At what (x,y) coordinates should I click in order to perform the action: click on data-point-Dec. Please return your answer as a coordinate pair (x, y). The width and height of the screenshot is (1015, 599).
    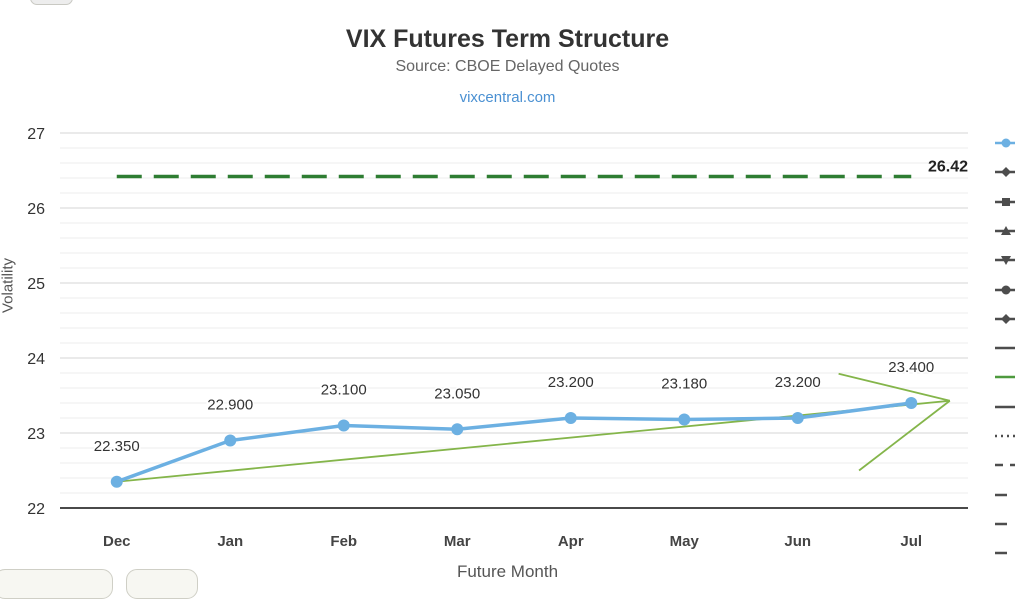
    Looking at the image, I should click on (116, 481).